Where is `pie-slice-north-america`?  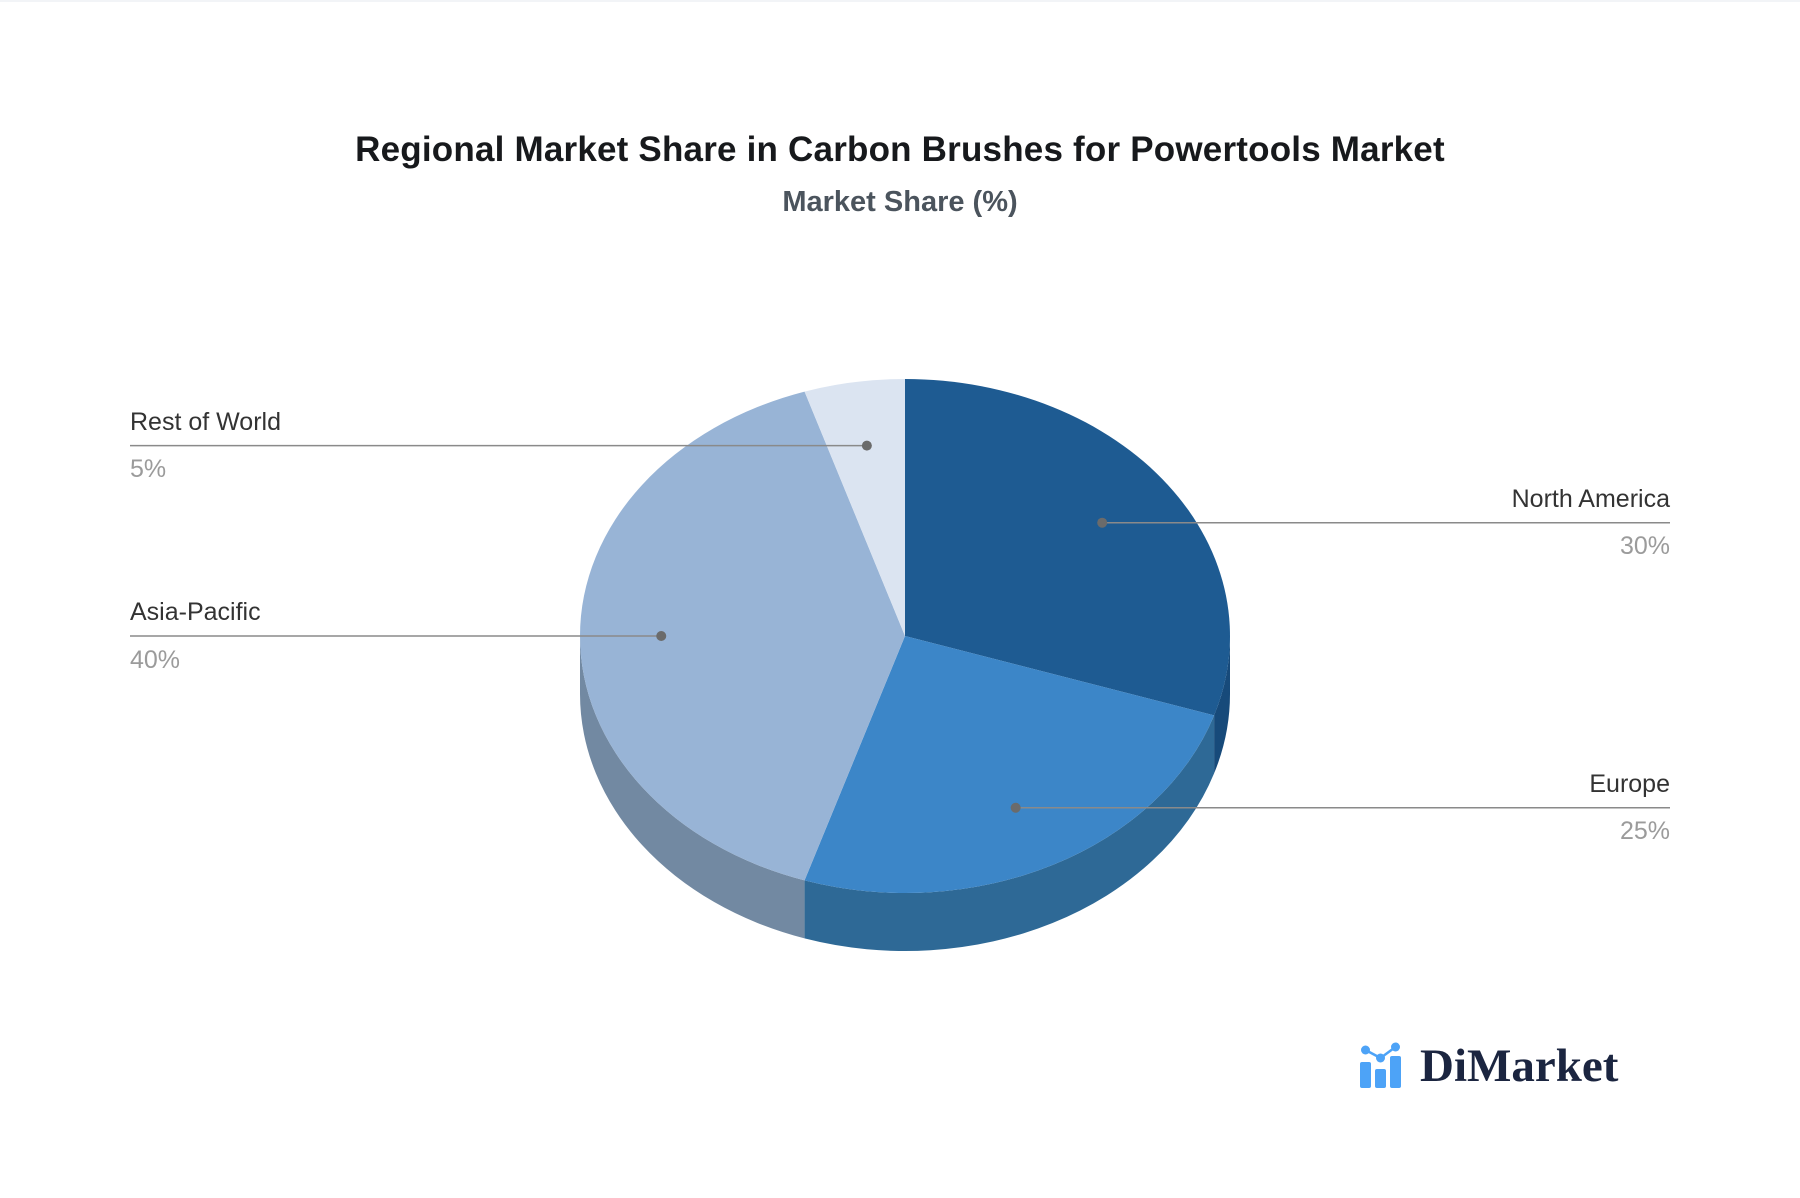
pie-slice-north-america is located at coordinates (1067, 547).